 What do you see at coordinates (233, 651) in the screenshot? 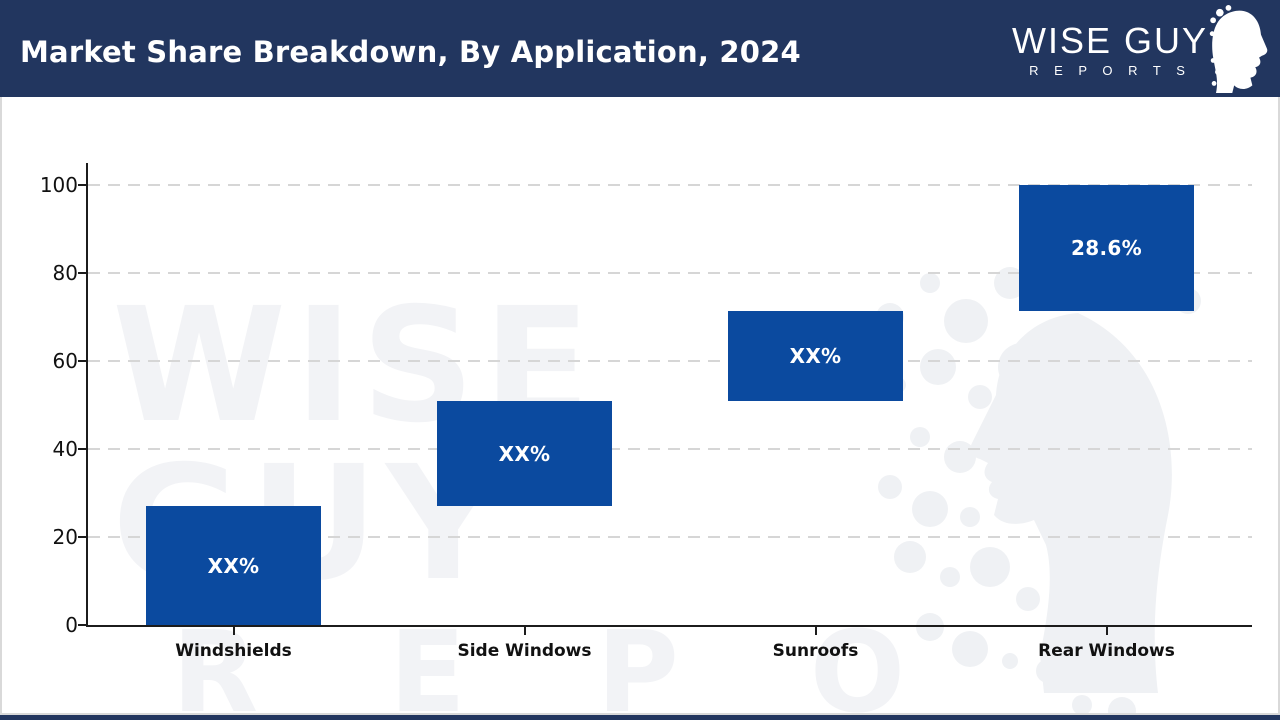
I see `category-label: Windshields` at bounding box center [233, 651].